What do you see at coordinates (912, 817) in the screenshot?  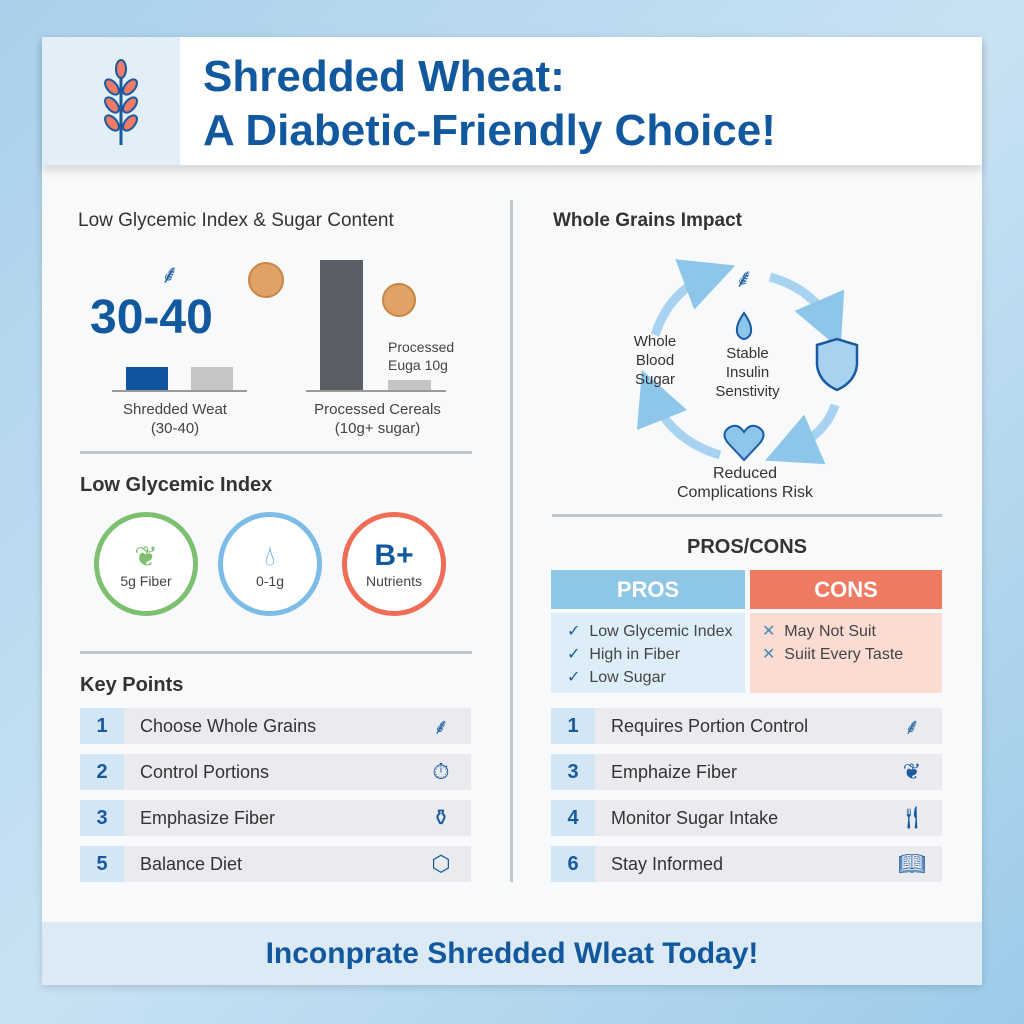 I see `fork-knife-icon: 🍴︎` at bounding box center [912, 817].